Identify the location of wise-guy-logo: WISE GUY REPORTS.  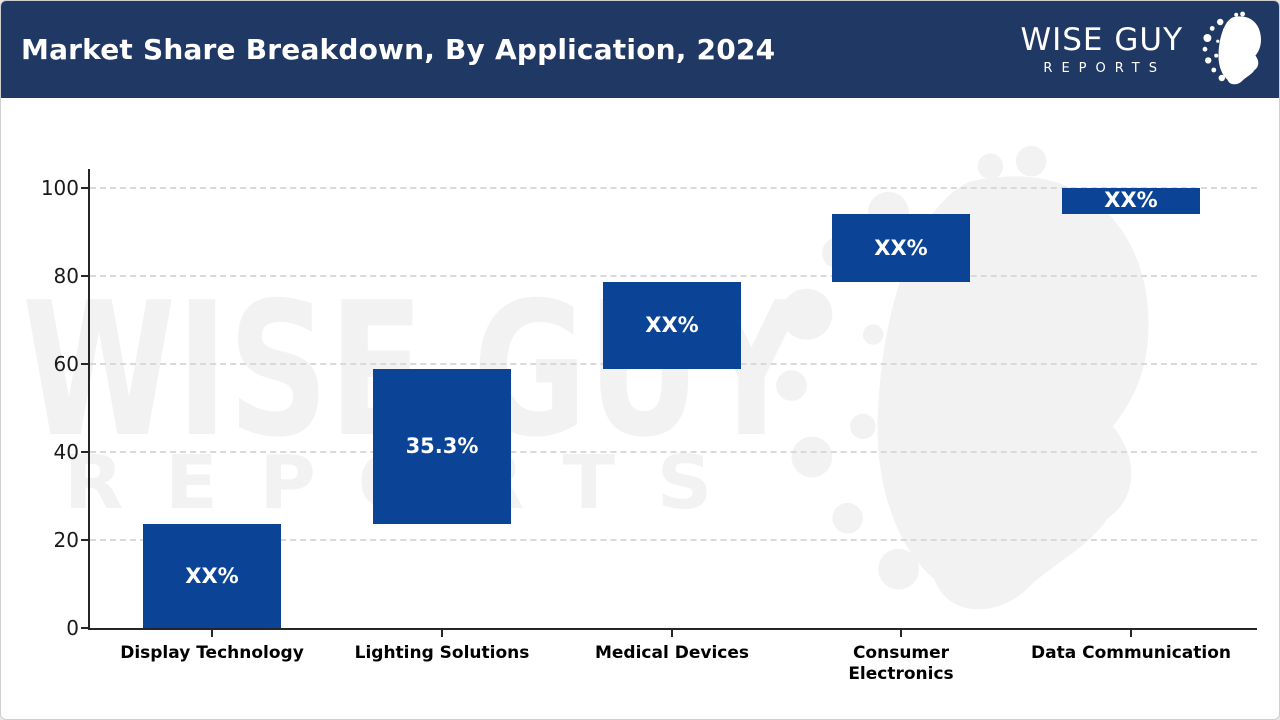
(1142, 50).